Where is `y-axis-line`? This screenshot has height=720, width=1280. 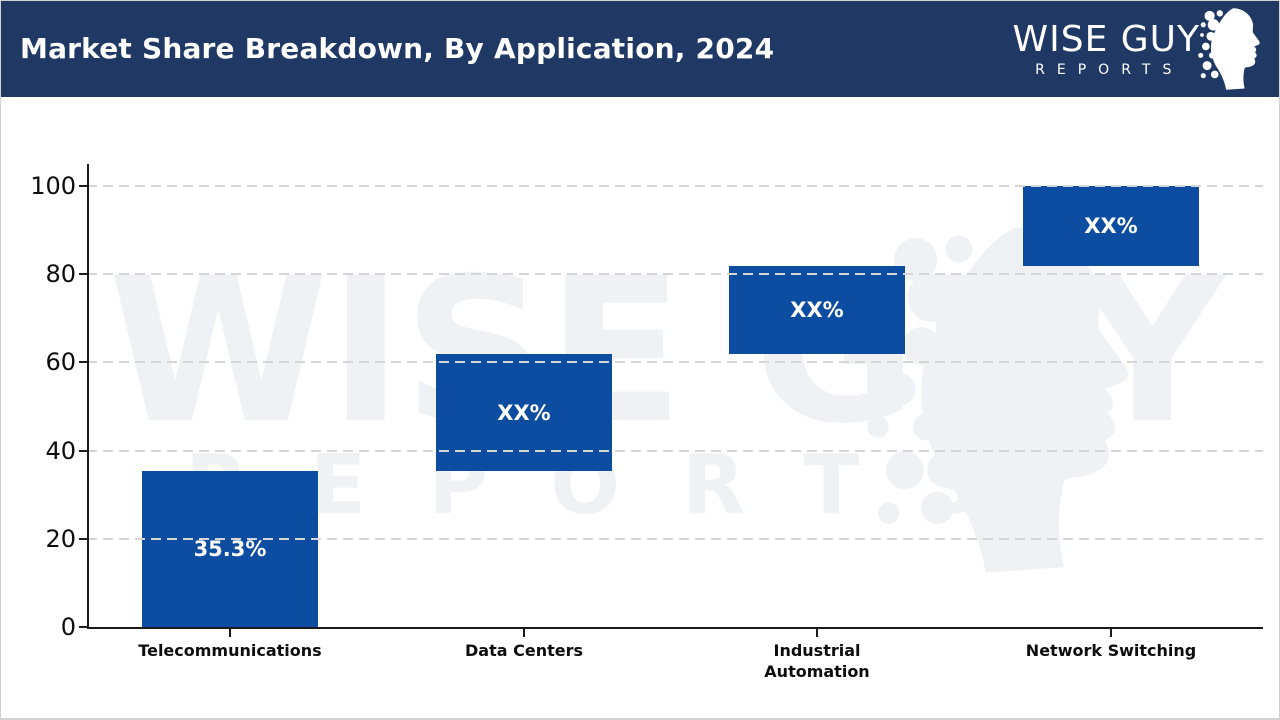 y-axis-line is located at coordinates (88, 396).